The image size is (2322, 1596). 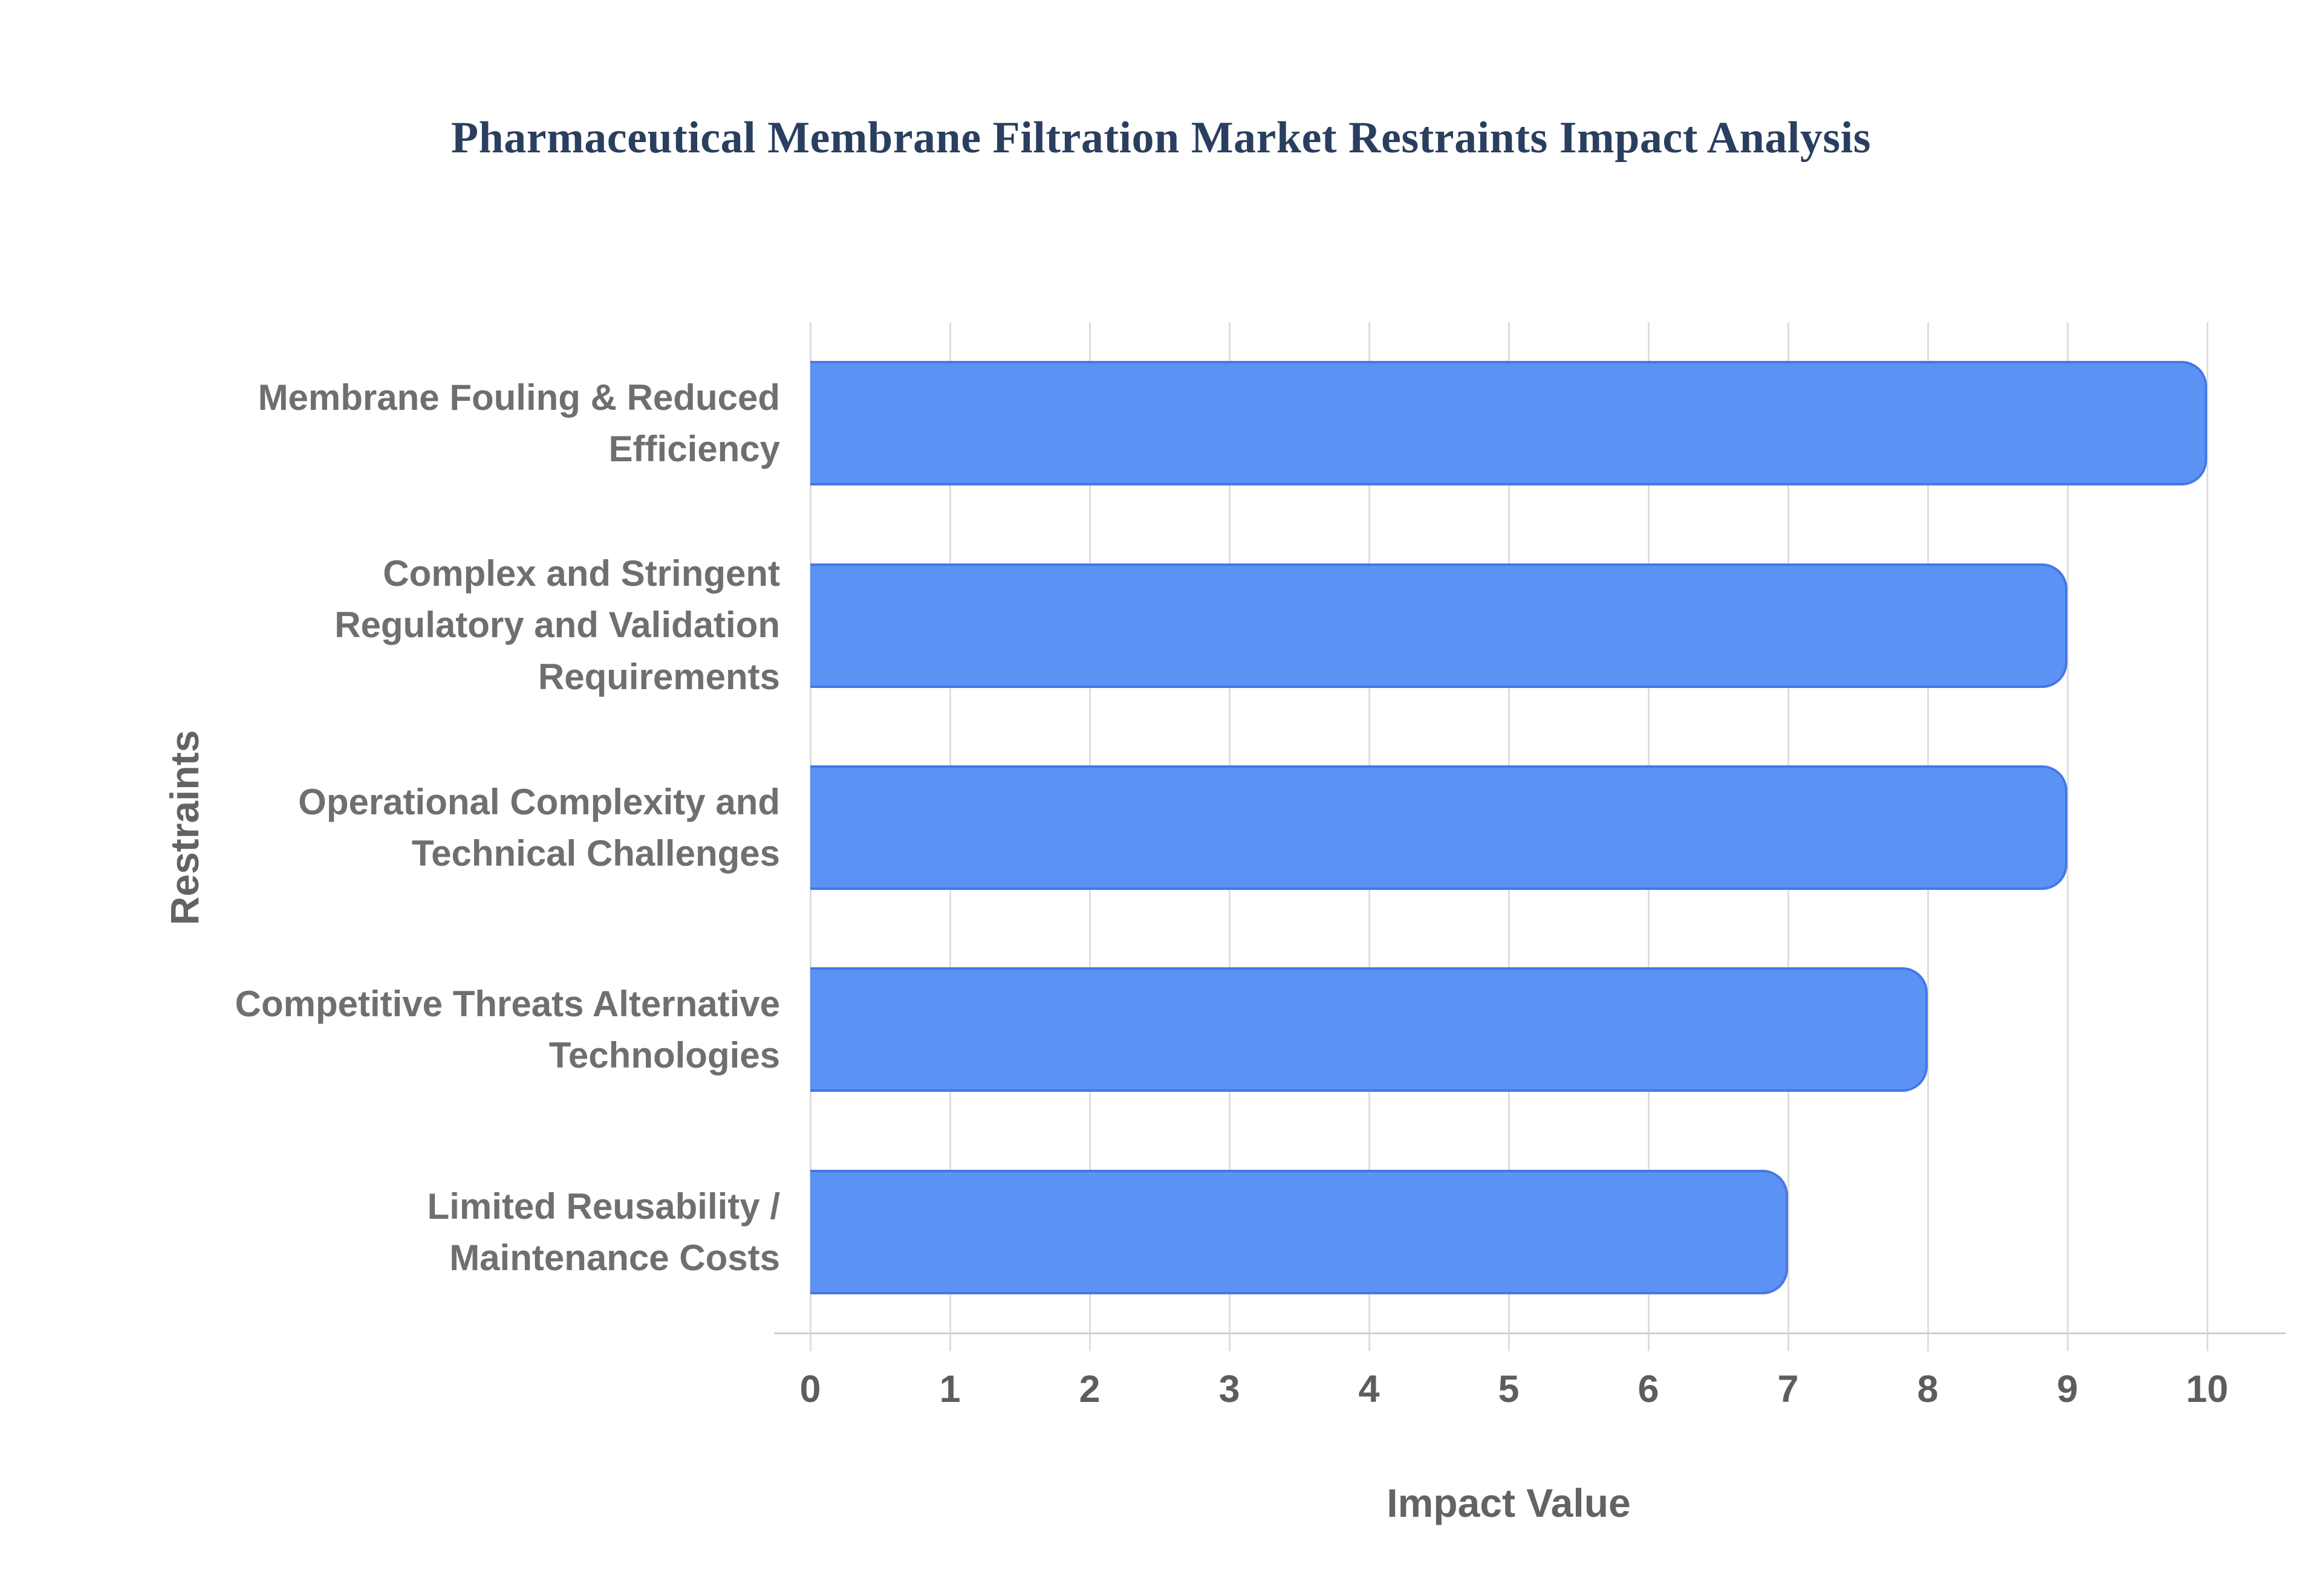 What do you see at coordinates (810, 1389) in the screenshot?
I see `x-tick-label: 0` at bounding box center [810, 1389].